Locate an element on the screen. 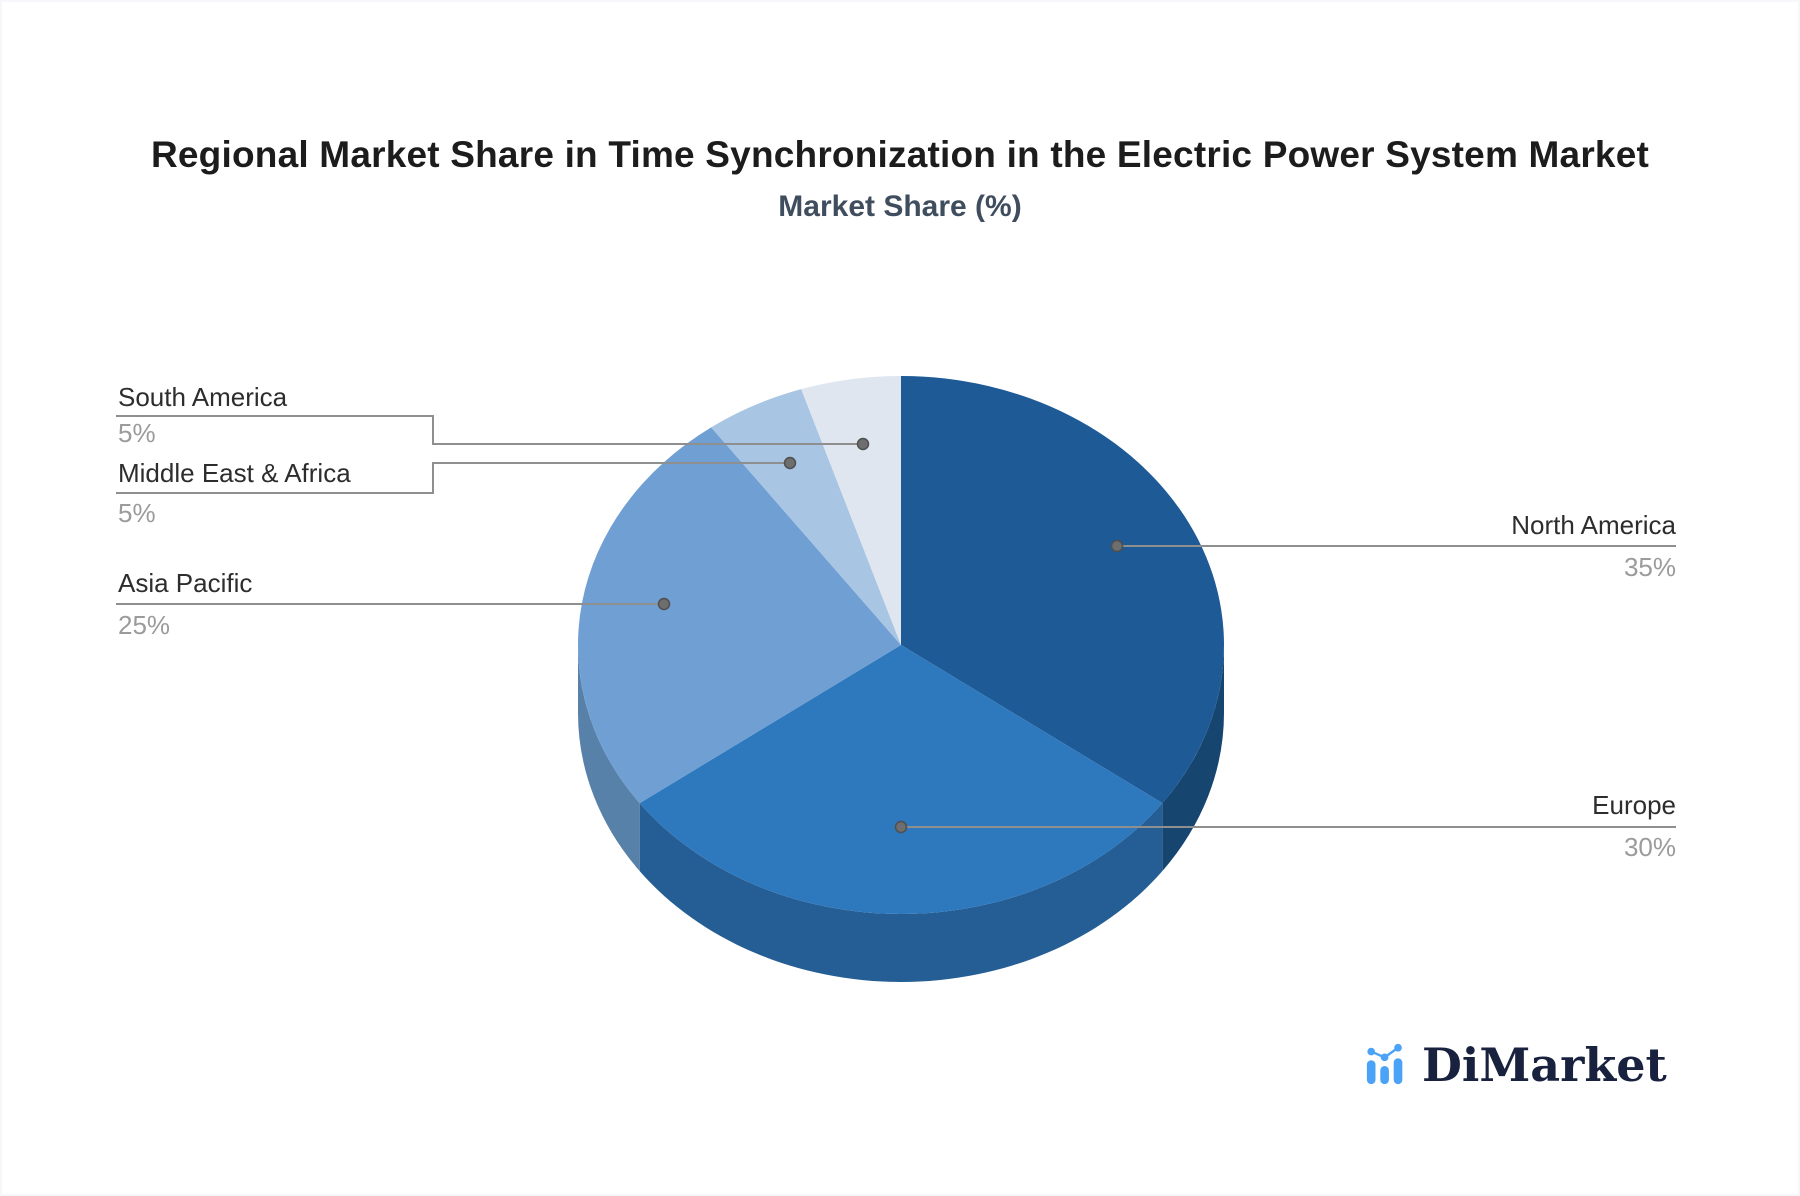 The height and width of the screenshot is (1196, 1800). callout-value-asia-pacific: 25% is located at coordinates (144, 625).